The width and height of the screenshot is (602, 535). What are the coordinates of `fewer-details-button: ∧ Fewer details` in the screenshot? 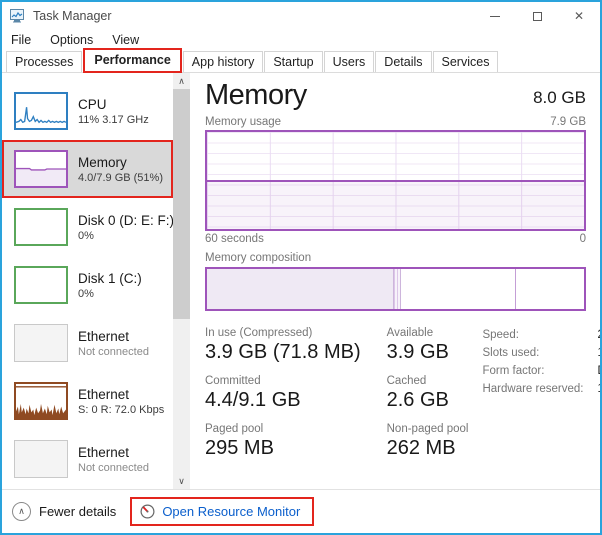 It's located at (64, 511).